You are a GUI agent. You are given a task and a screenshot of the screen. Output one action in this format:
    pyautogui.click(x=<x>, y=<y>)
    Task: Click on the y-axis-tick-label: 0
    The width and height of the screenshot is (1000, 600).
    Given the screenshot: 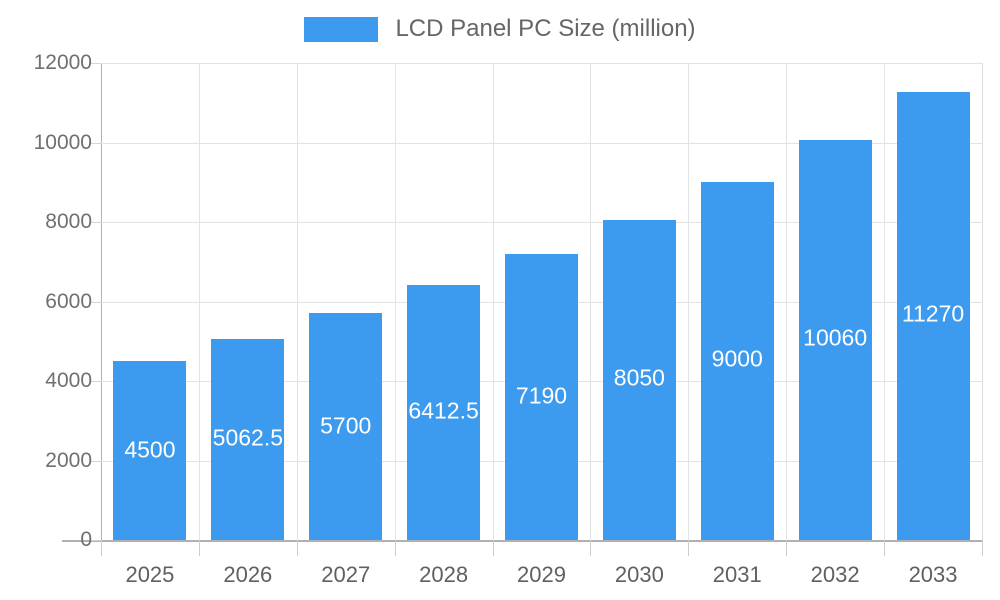 What is the action you would take?
    pyautogui.click(x=86, y=539)
    